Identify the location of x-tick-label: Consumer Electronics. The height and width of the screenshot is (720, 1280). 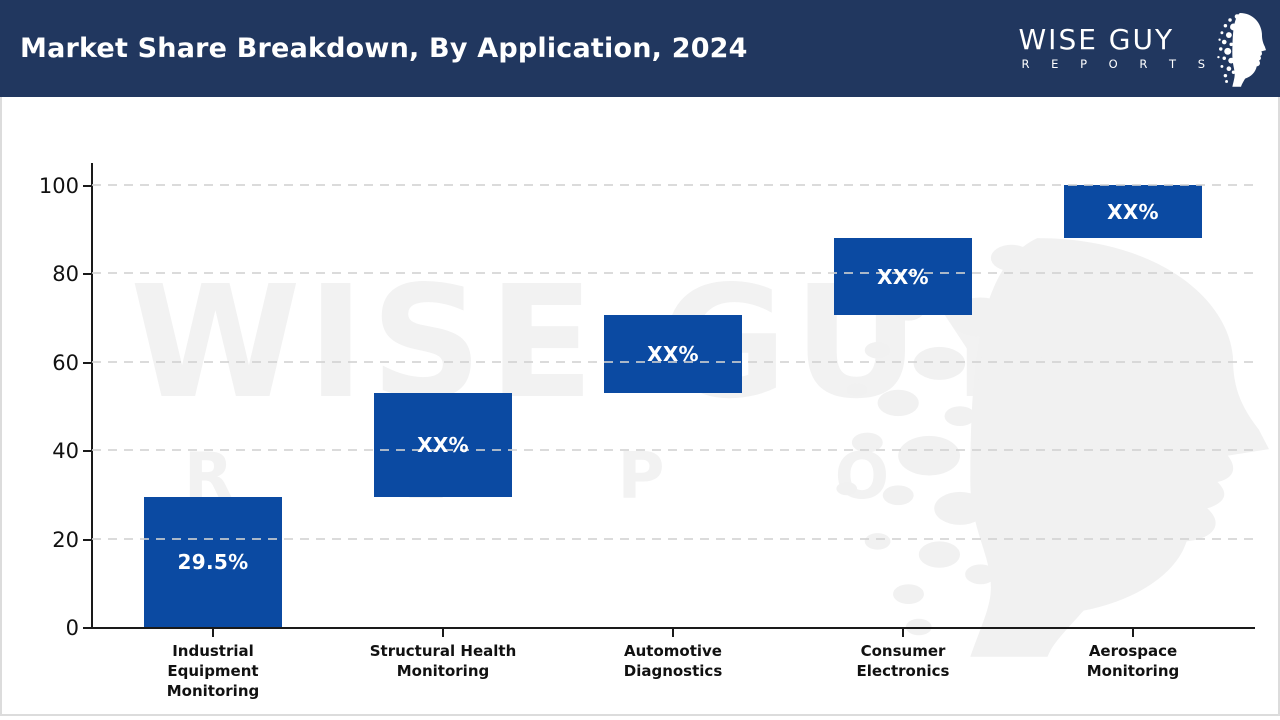
(903, 661).